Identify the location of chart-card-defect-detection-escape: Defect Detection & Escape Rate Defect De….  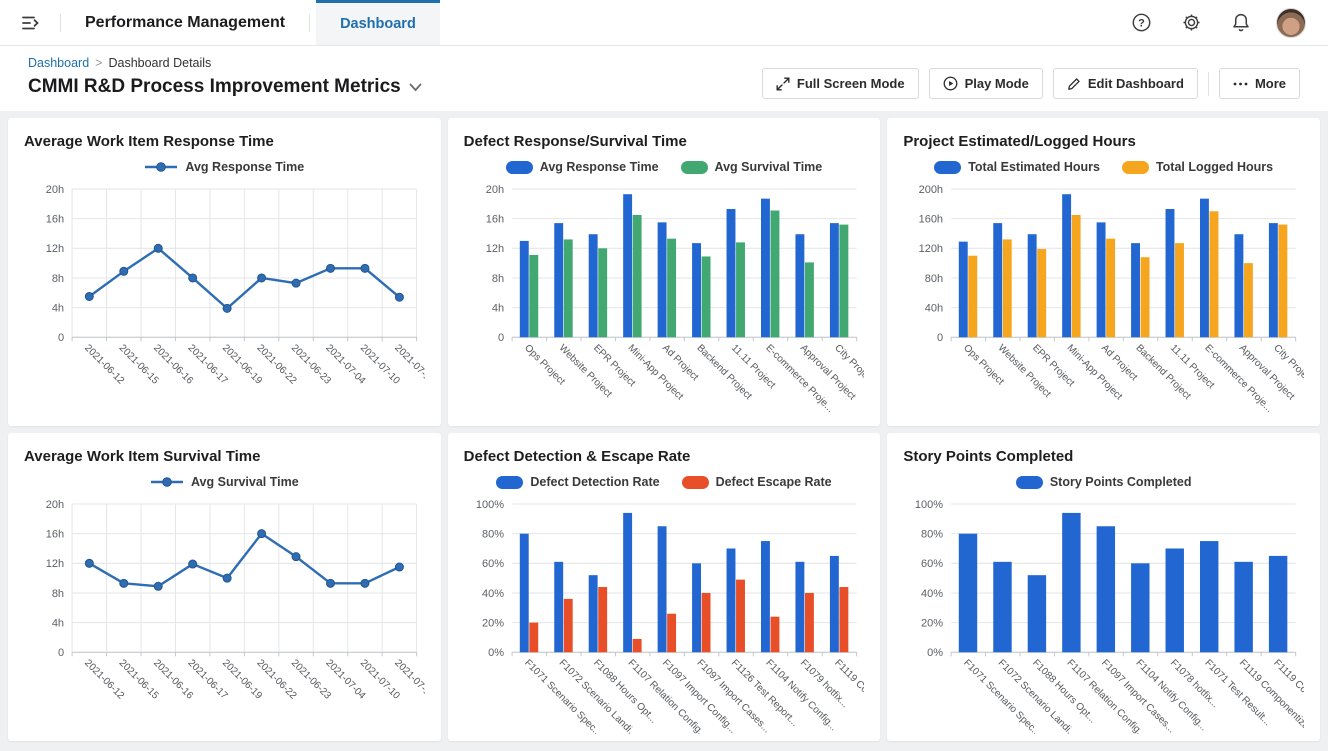
(664, 587).